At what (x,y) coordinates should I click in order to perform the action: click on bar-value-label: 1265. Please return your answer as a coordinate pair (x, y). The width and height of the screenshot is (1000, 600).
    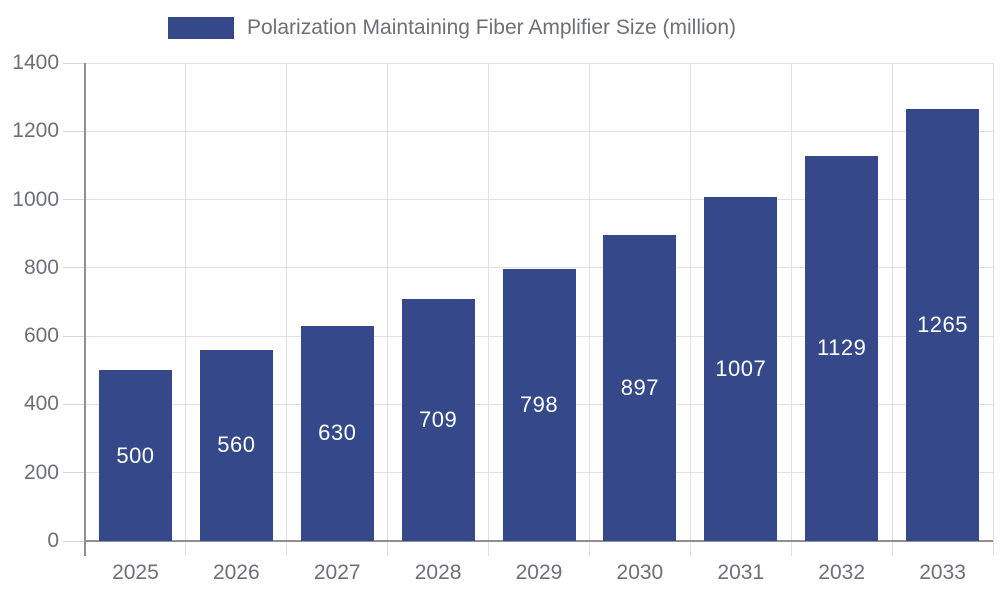
    Looking at the image, I should click on (943, 325).